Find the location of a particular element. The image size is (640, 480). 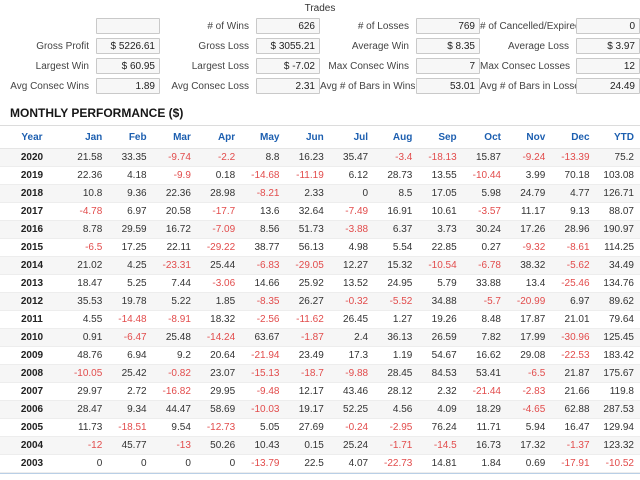

value-cell: 15.32 is located at coordinates (400, 265).